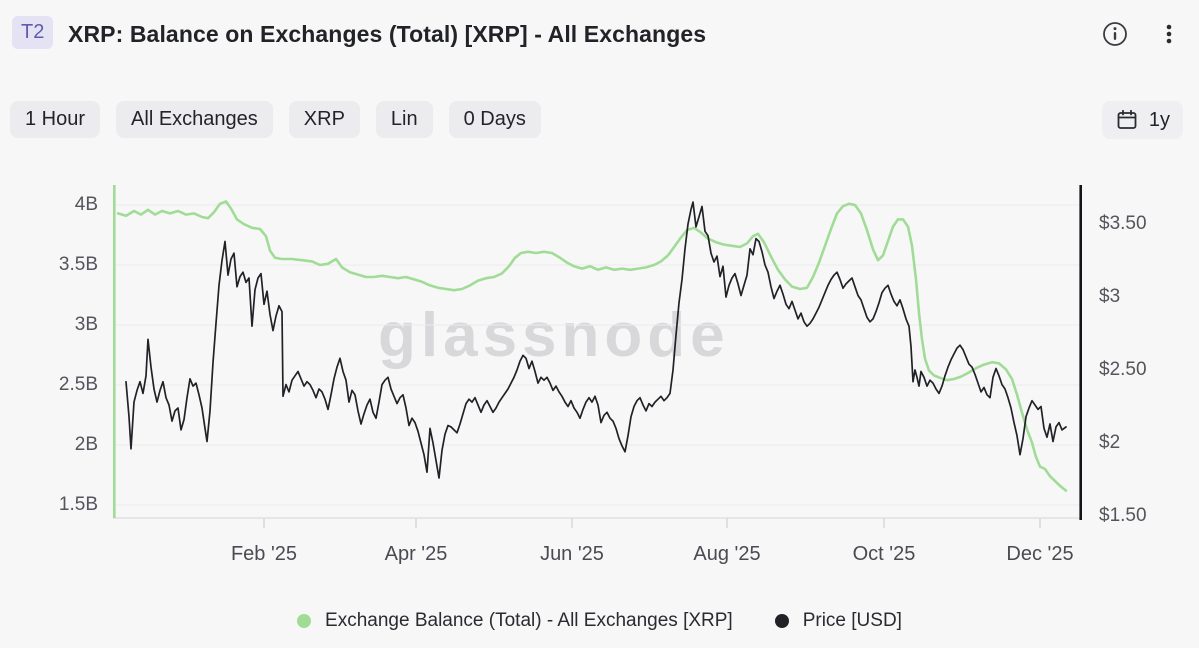 The height and width of the screenshot is (648, 1199). I want to click on legend-dot-price-icon, so click(781, 621).